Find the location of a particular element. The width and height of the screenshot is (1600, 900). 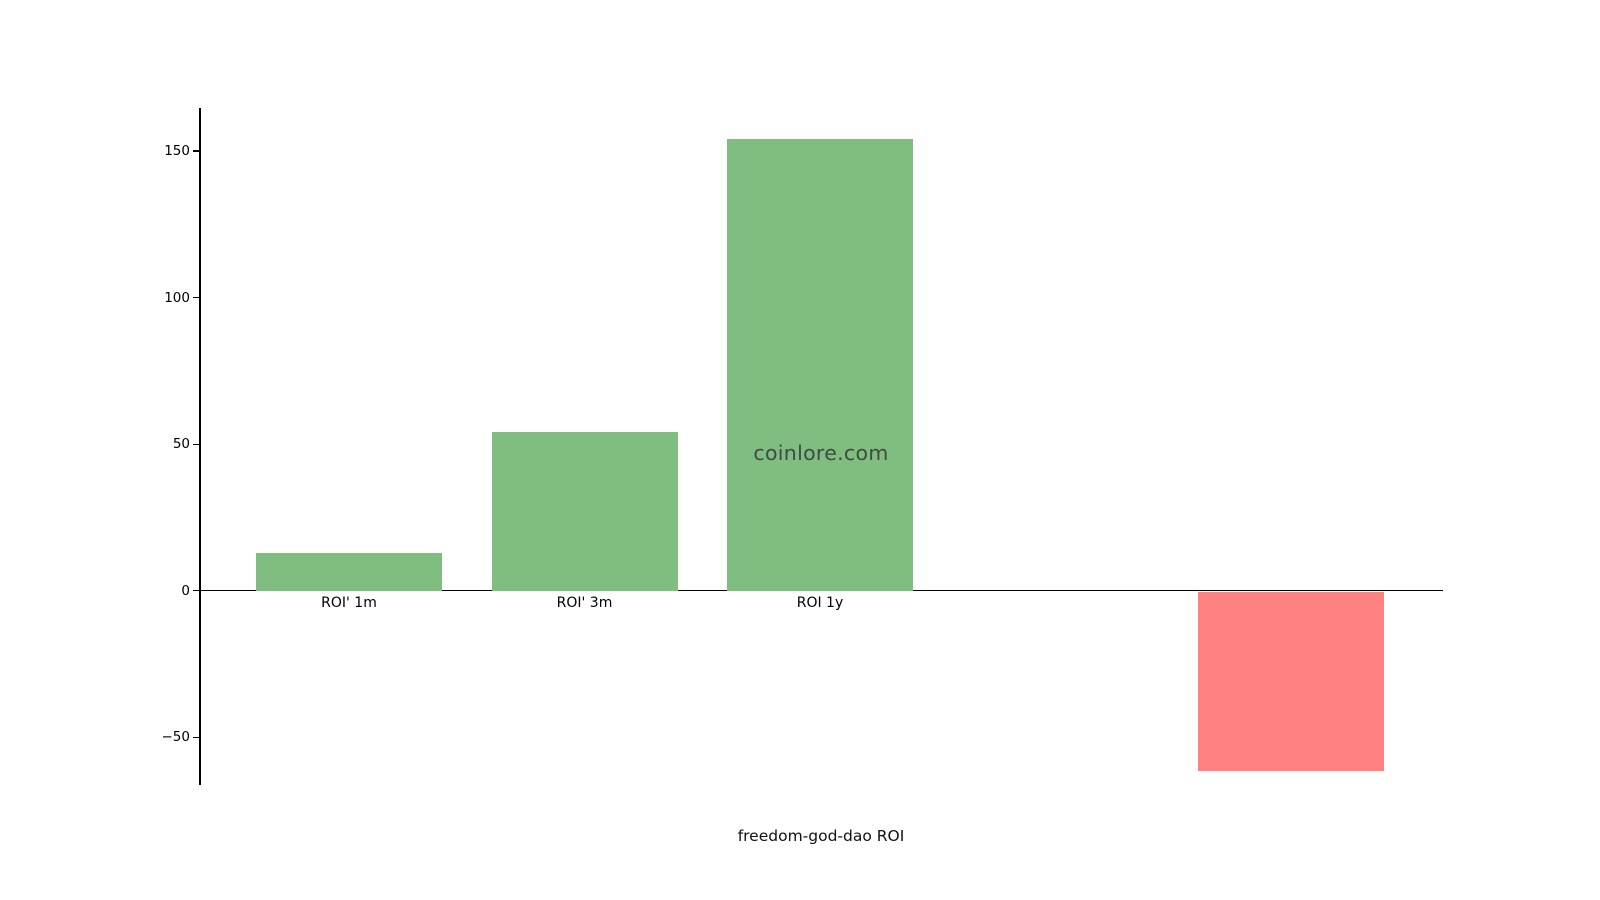

watermark-text: coinlore.com is located at coordinates (821, 453).